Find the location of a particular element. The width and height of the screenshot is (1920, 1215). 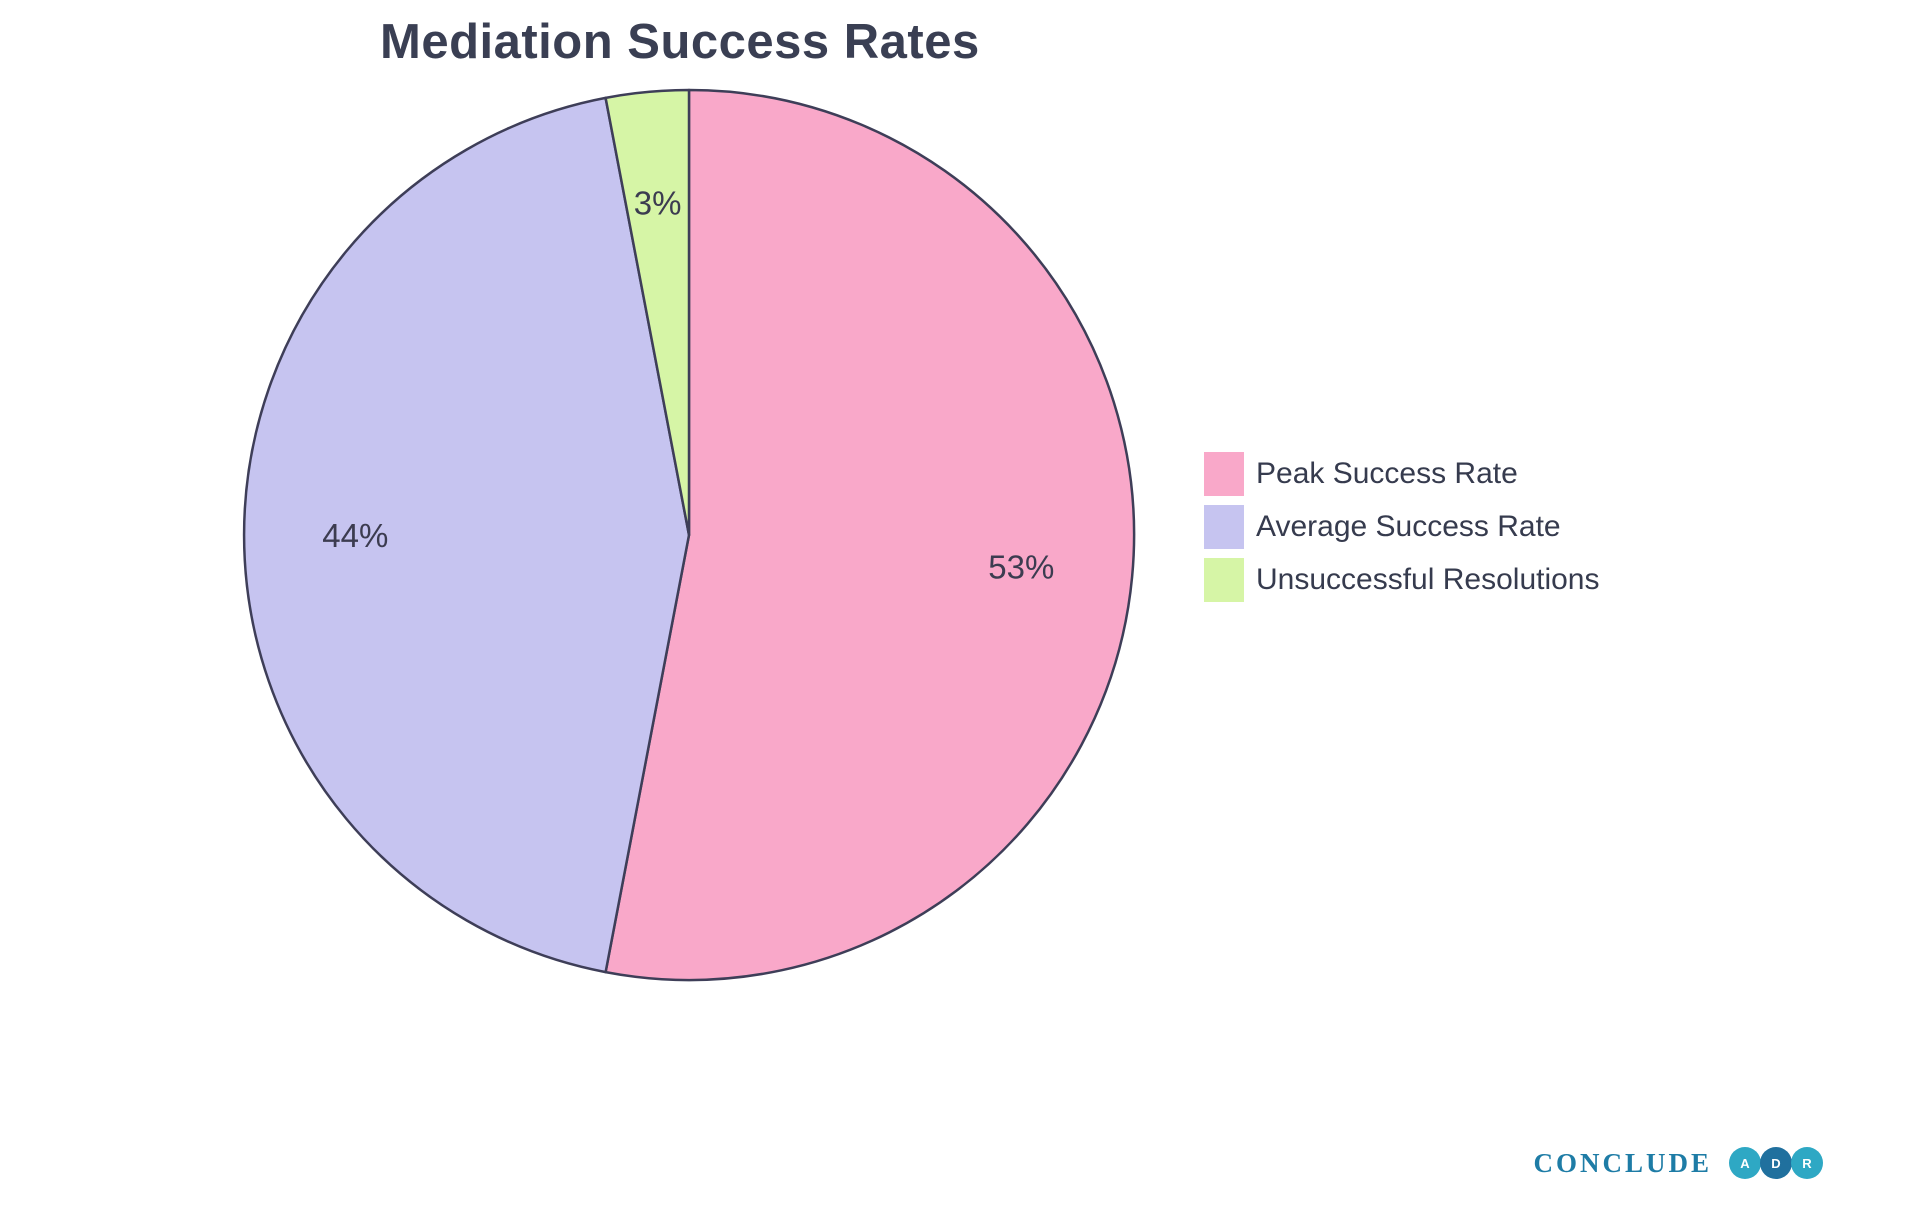

brand-adr-badge: A D R is located at coordinates (1776, 1163).